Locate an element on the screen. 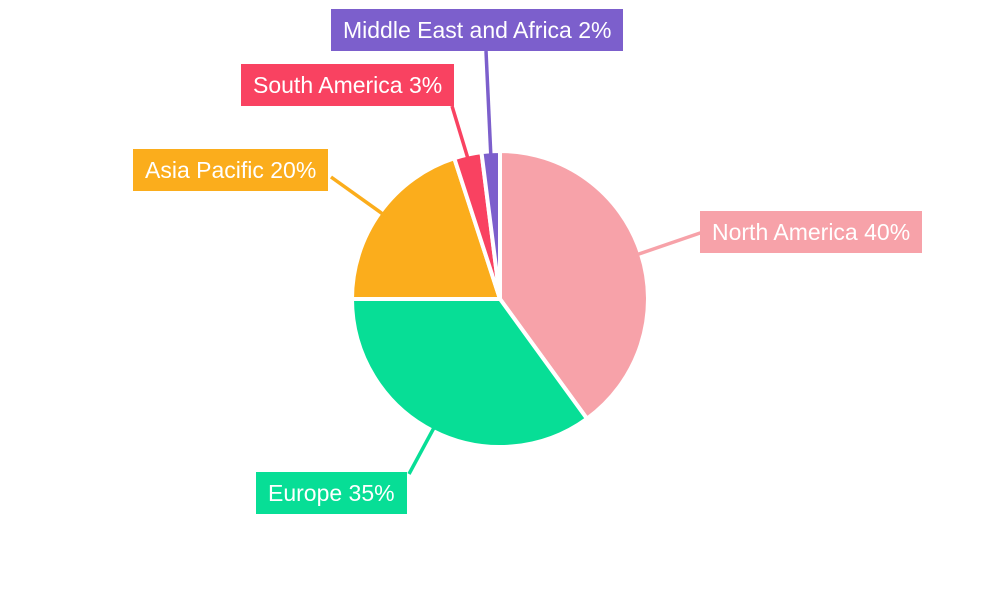 The image size is (1000, 600). callout-text: South America 3% is located at coordinates (348, 85).